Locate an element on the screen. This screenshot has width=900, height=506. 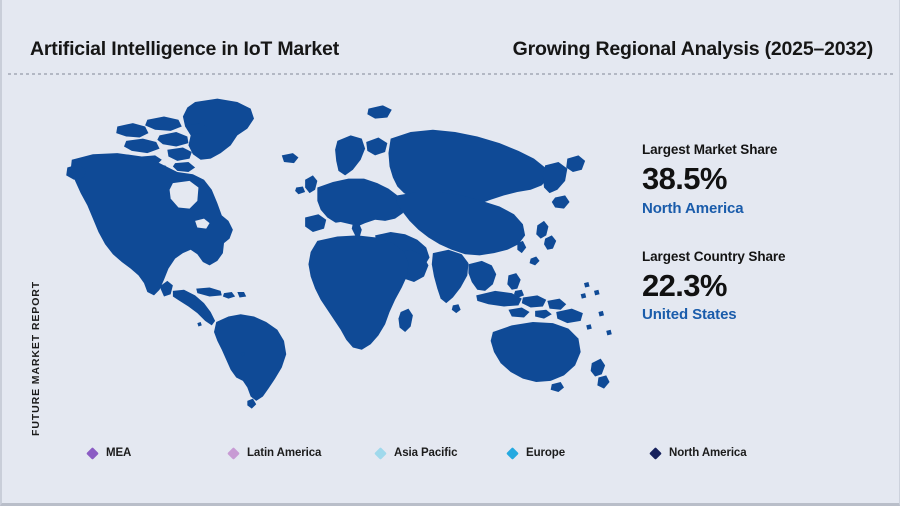
legend-label: North America is located at coordinates (708, 453).